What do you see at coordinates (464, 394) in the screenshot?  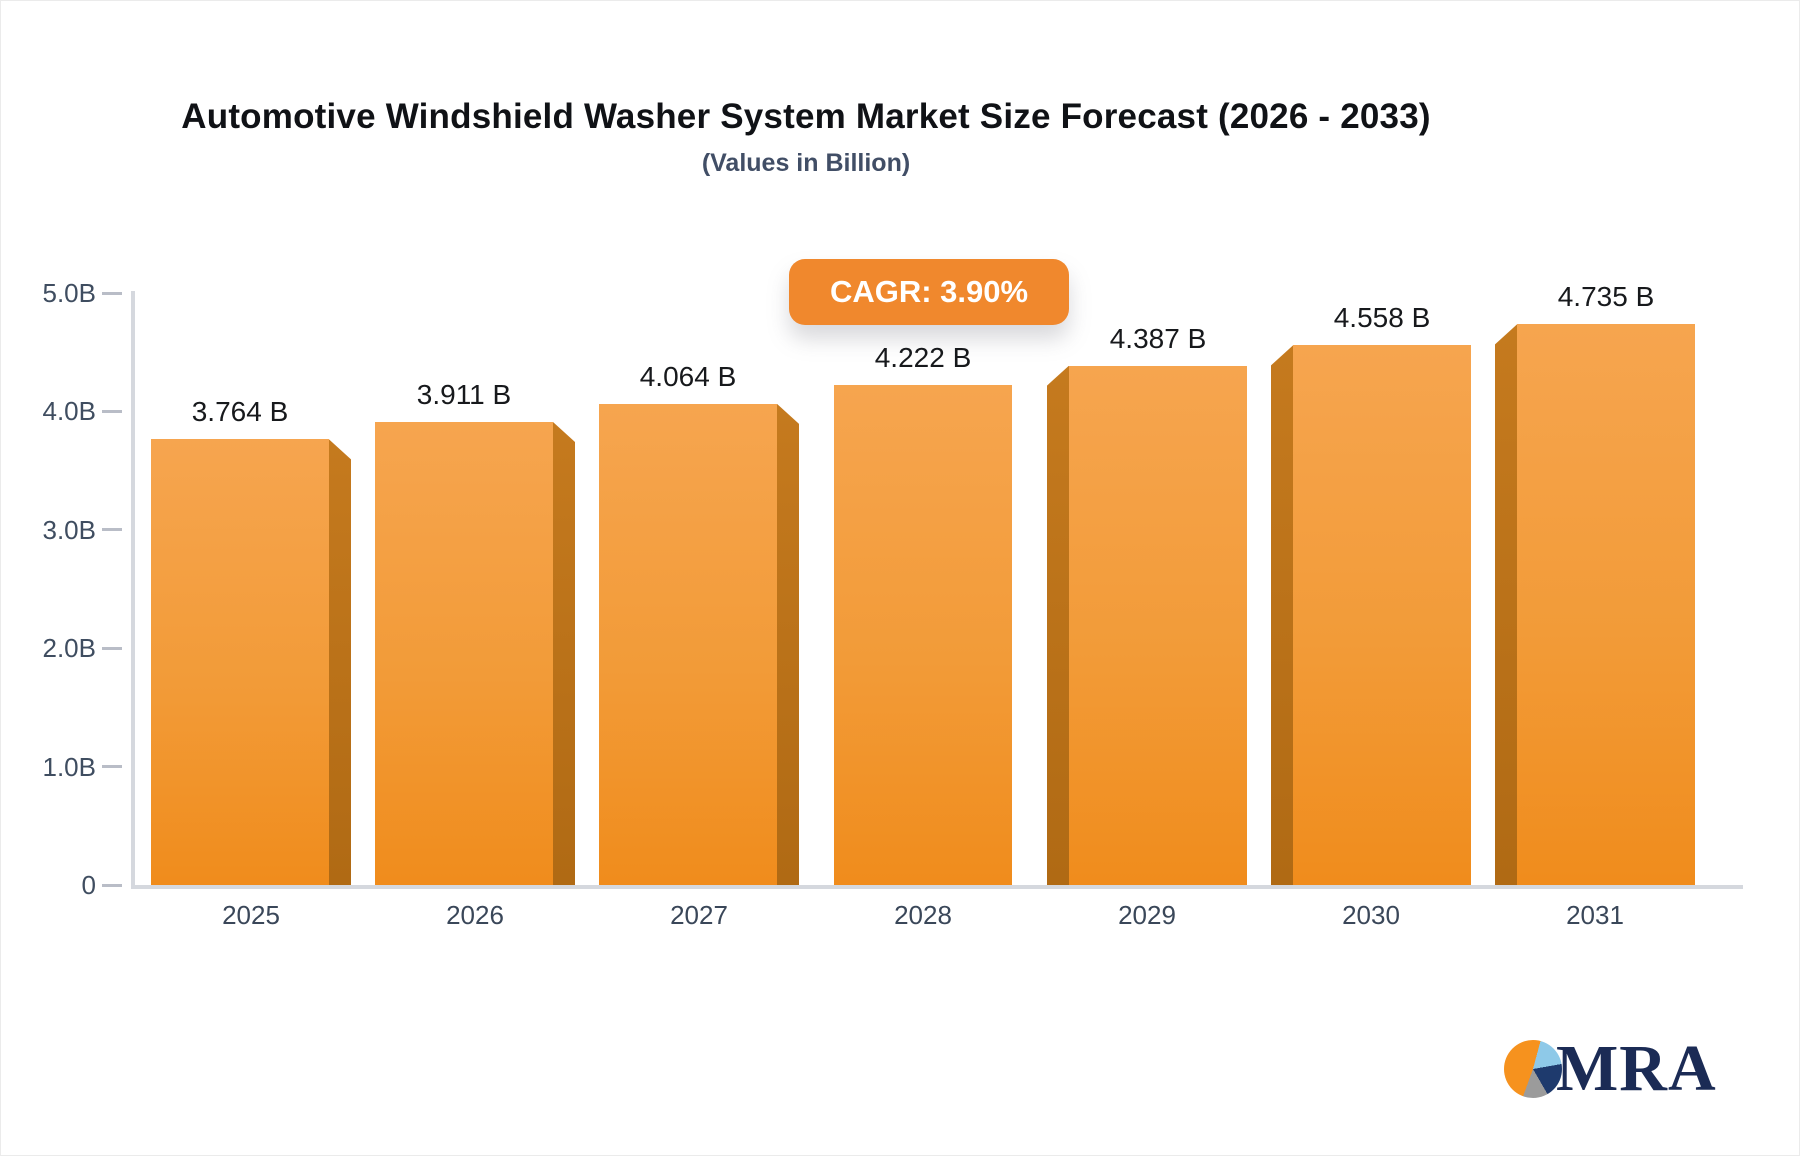 I see `bar-value-label: 3.911 B` at bounding box center [464, 394].